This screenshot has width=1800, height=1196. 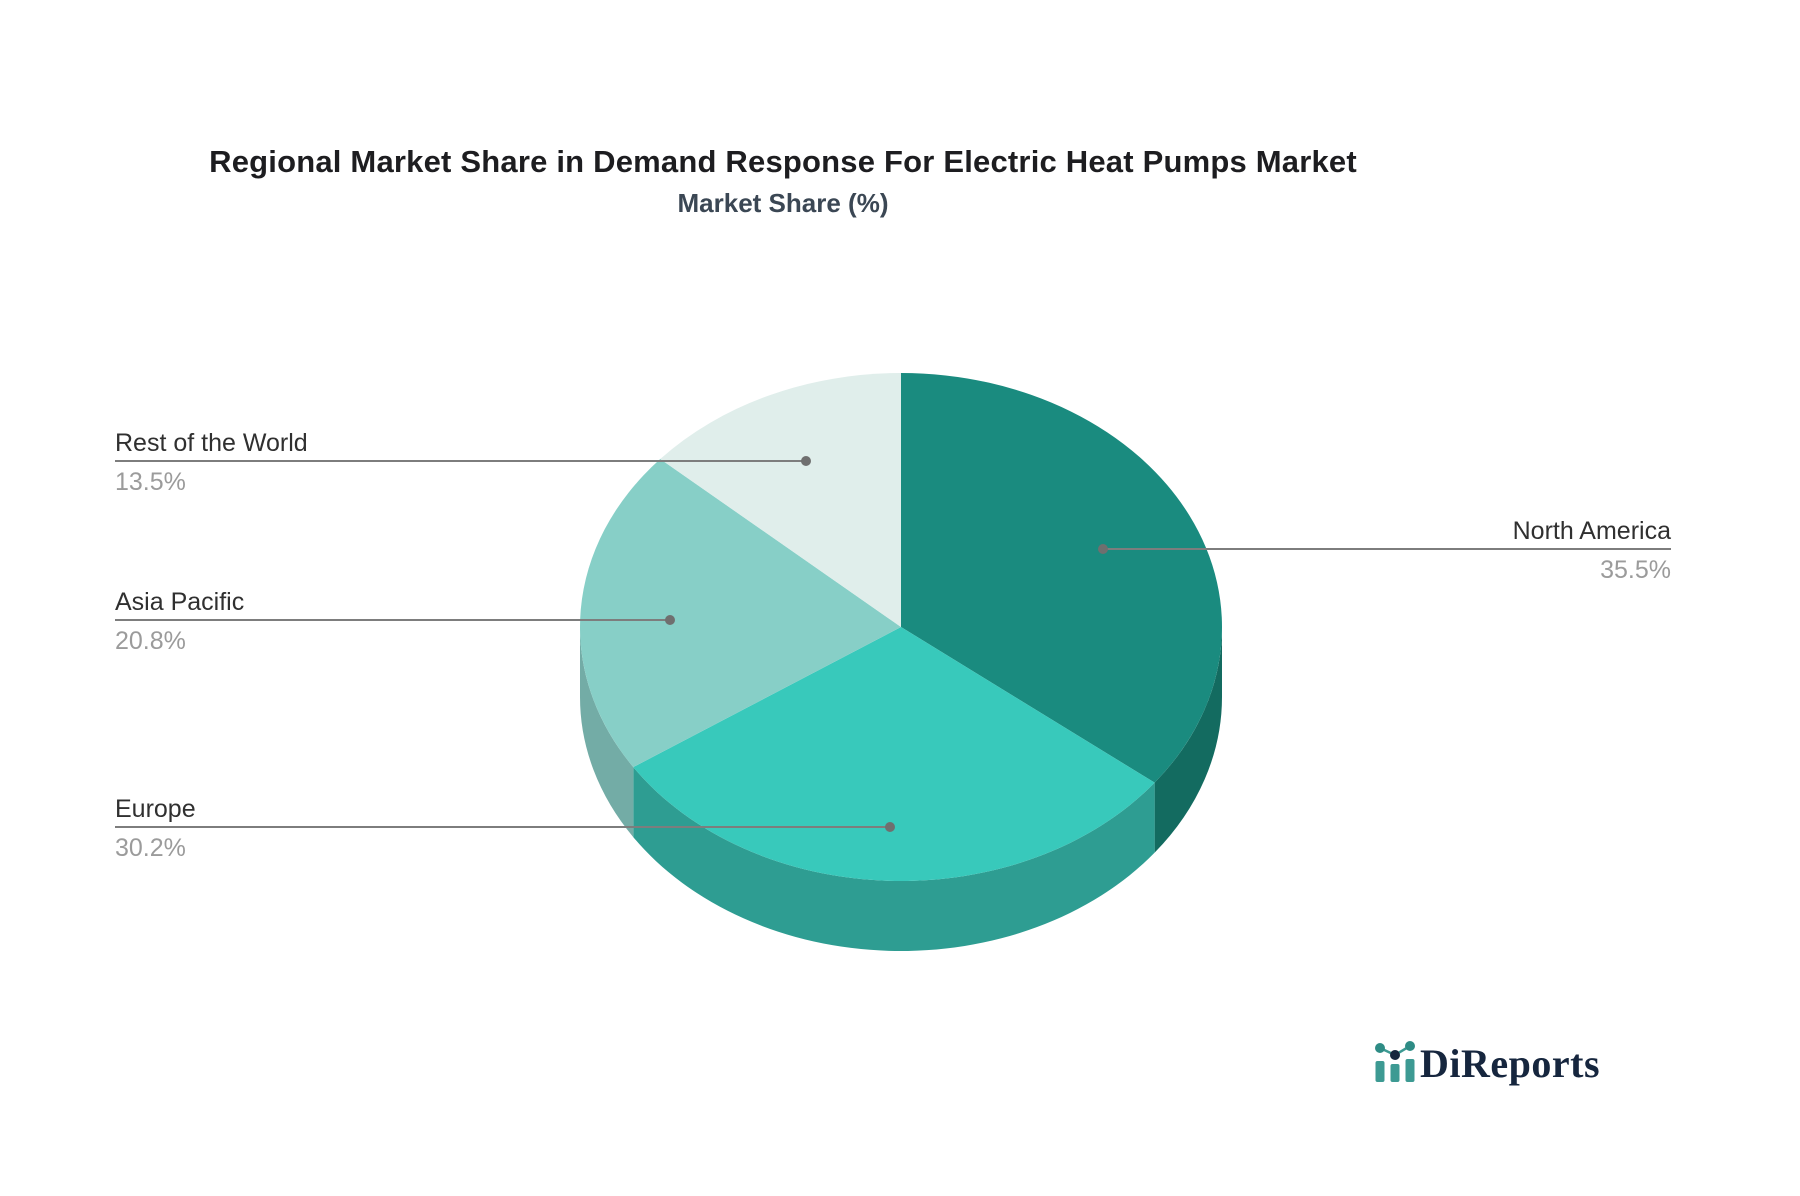 I want to click on value-rest-of-the-world: 13.5%, so click(x=150, y=482).